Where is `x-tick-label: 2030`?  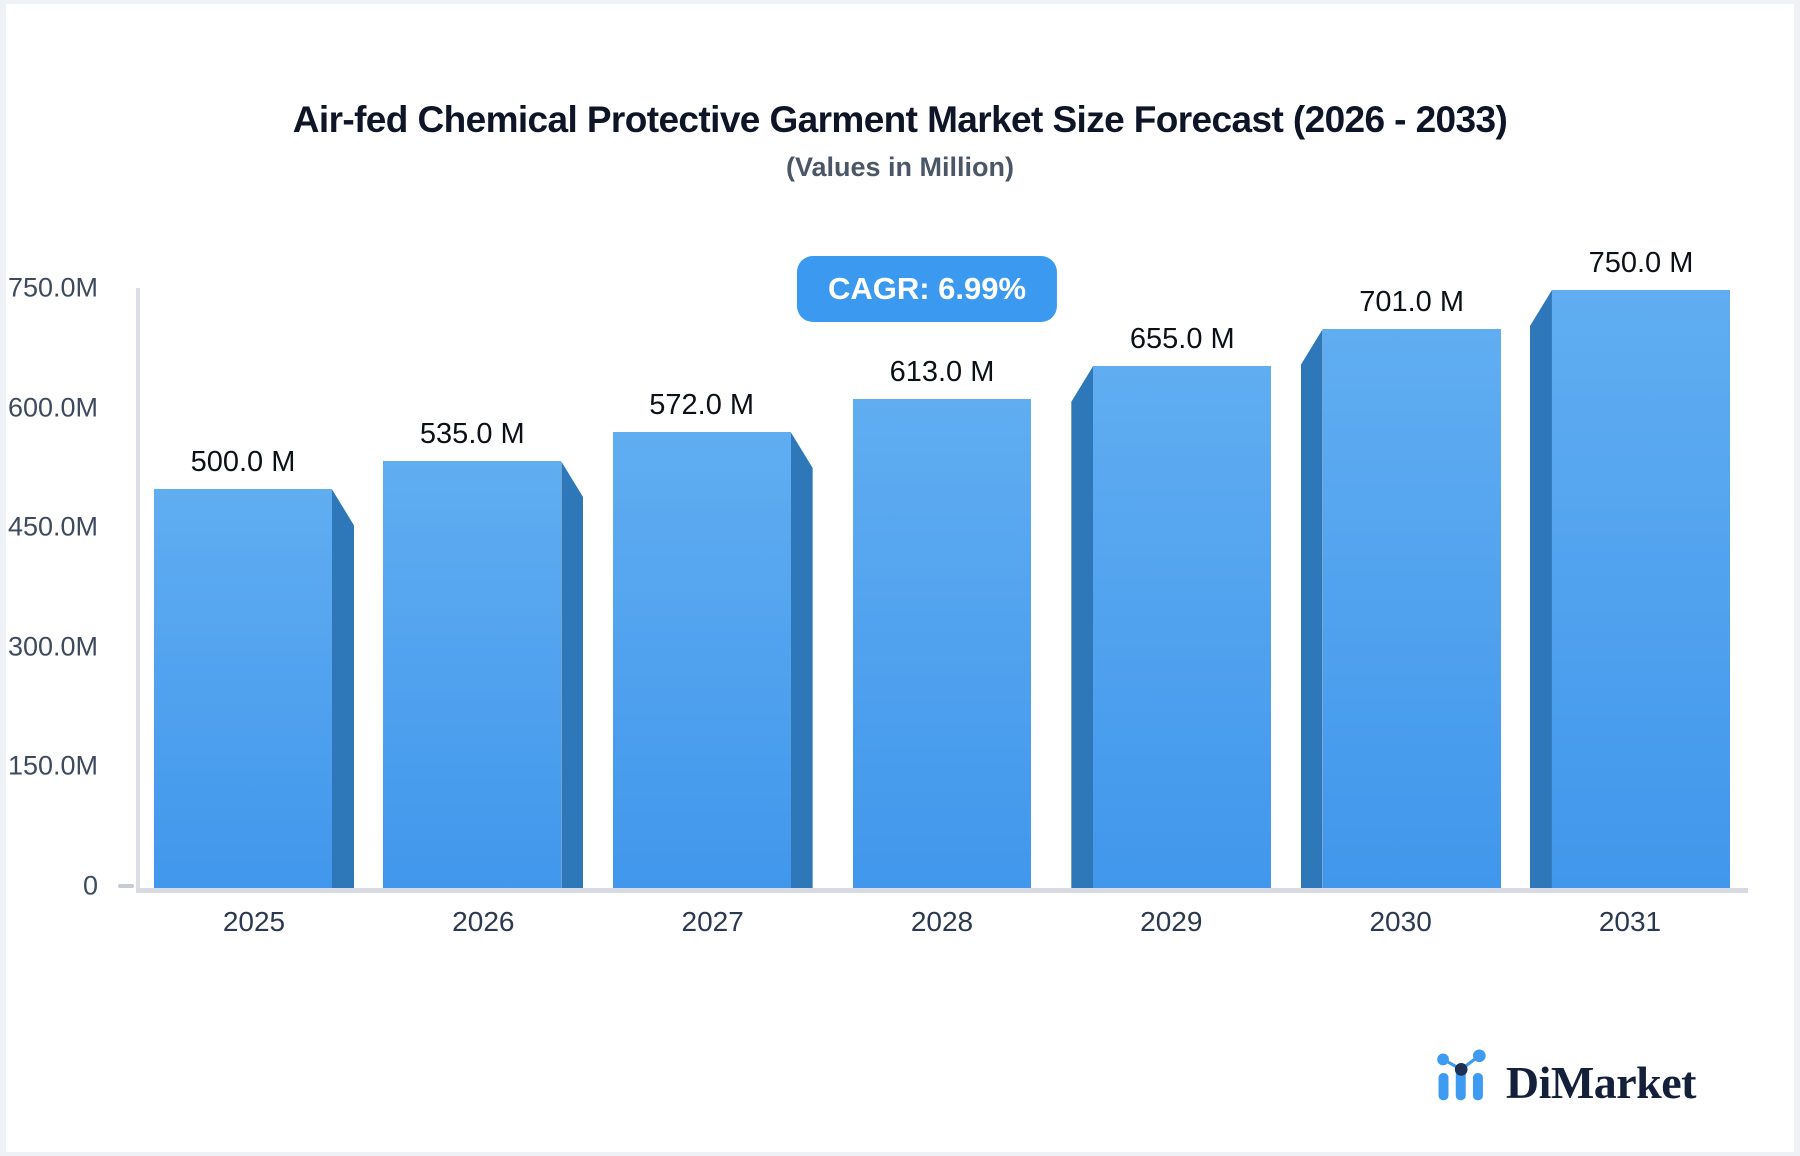 x-tick-label: 2030 is located at coordinates (1400, 921).